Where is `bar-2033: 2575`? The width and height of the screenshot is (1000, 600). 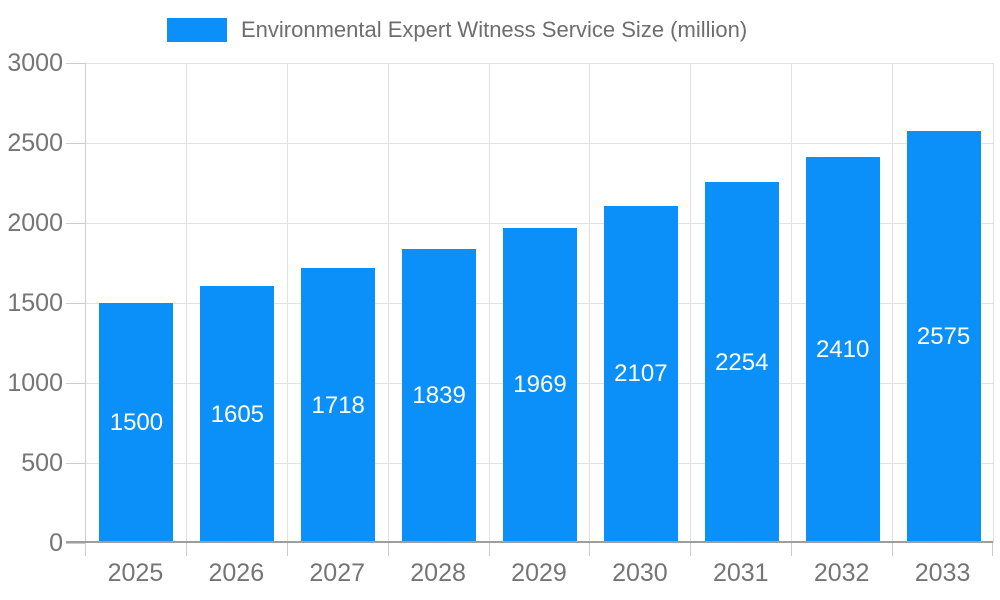 bar-2033: 2575 is located at coordinates (943, 337).